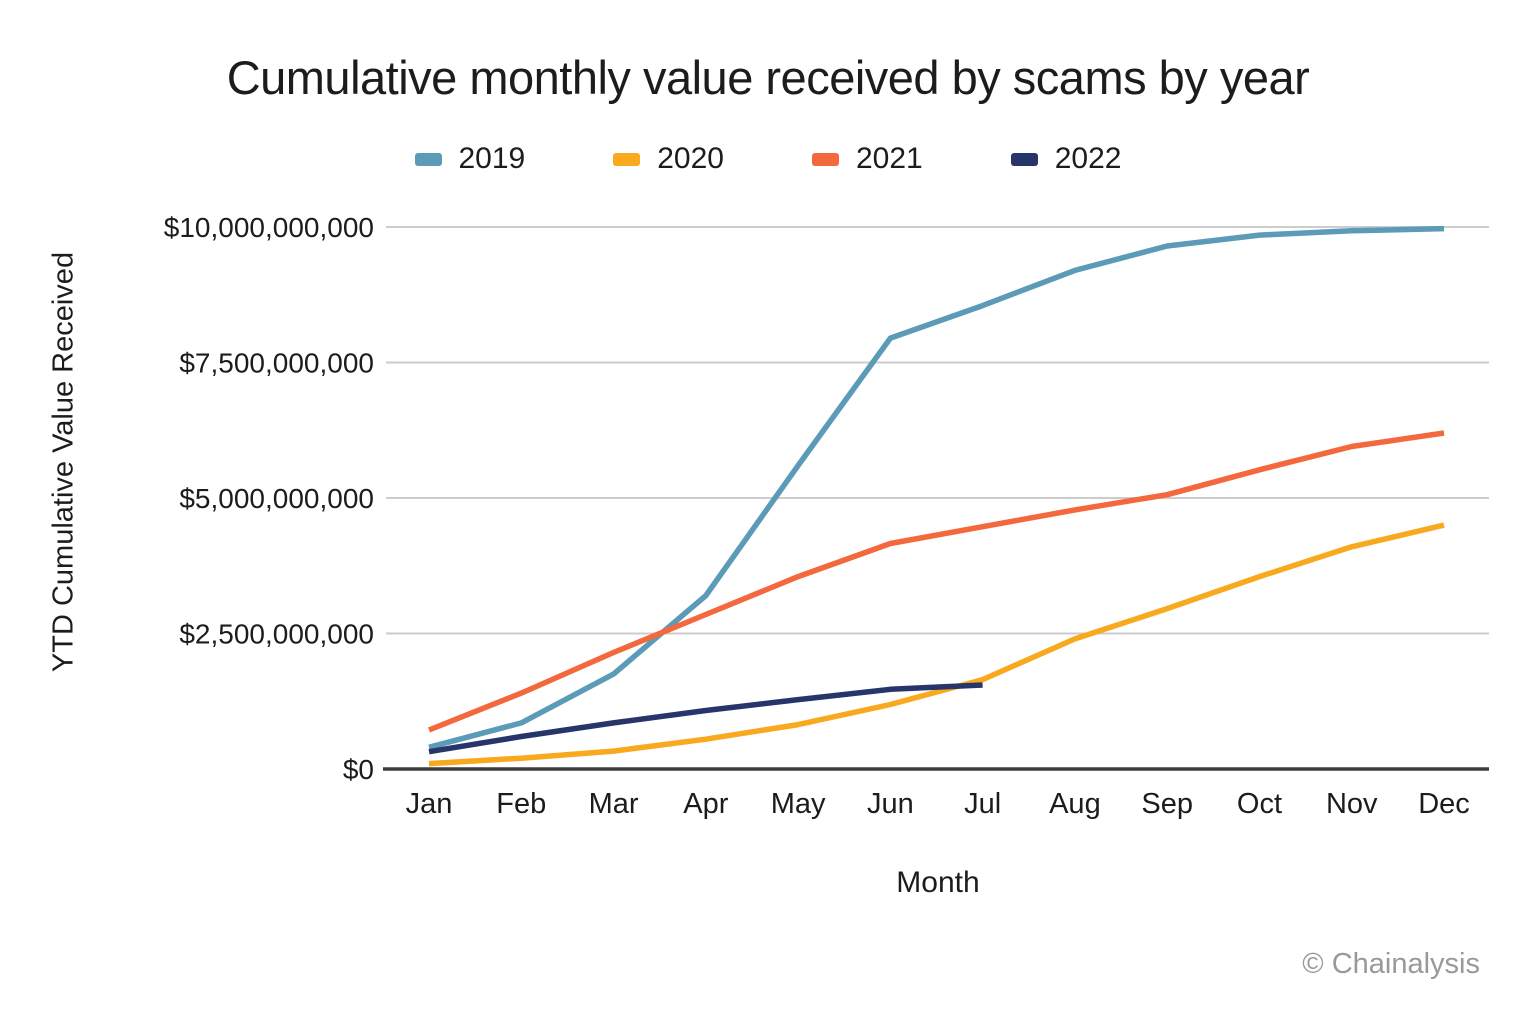 Image resolution: width=1536 pixels, height=1011 pixels. I want to click on x-tick-label: Feb, so click(521, 804).